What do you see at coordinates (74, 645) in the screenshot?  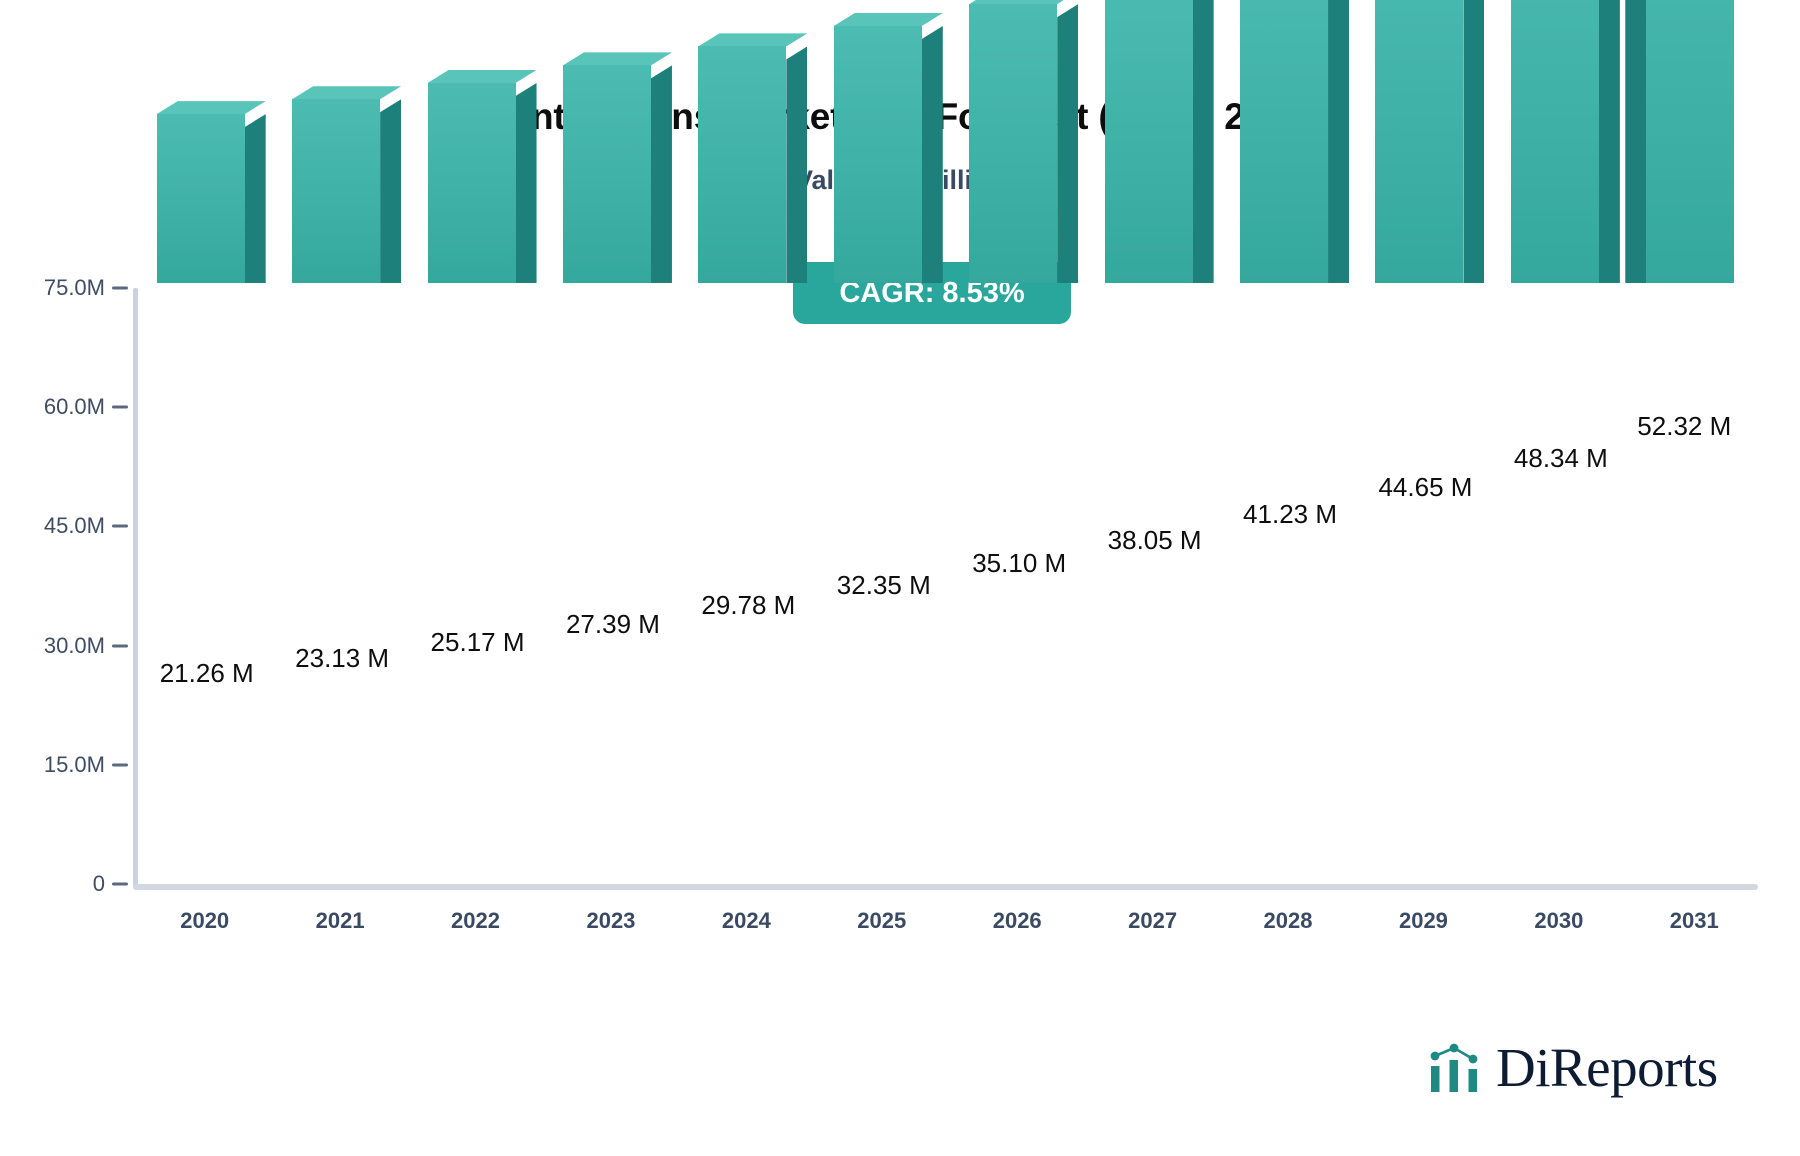 I see `y-axis-tick-label: 30.0M` at bounding box center [74, 645].